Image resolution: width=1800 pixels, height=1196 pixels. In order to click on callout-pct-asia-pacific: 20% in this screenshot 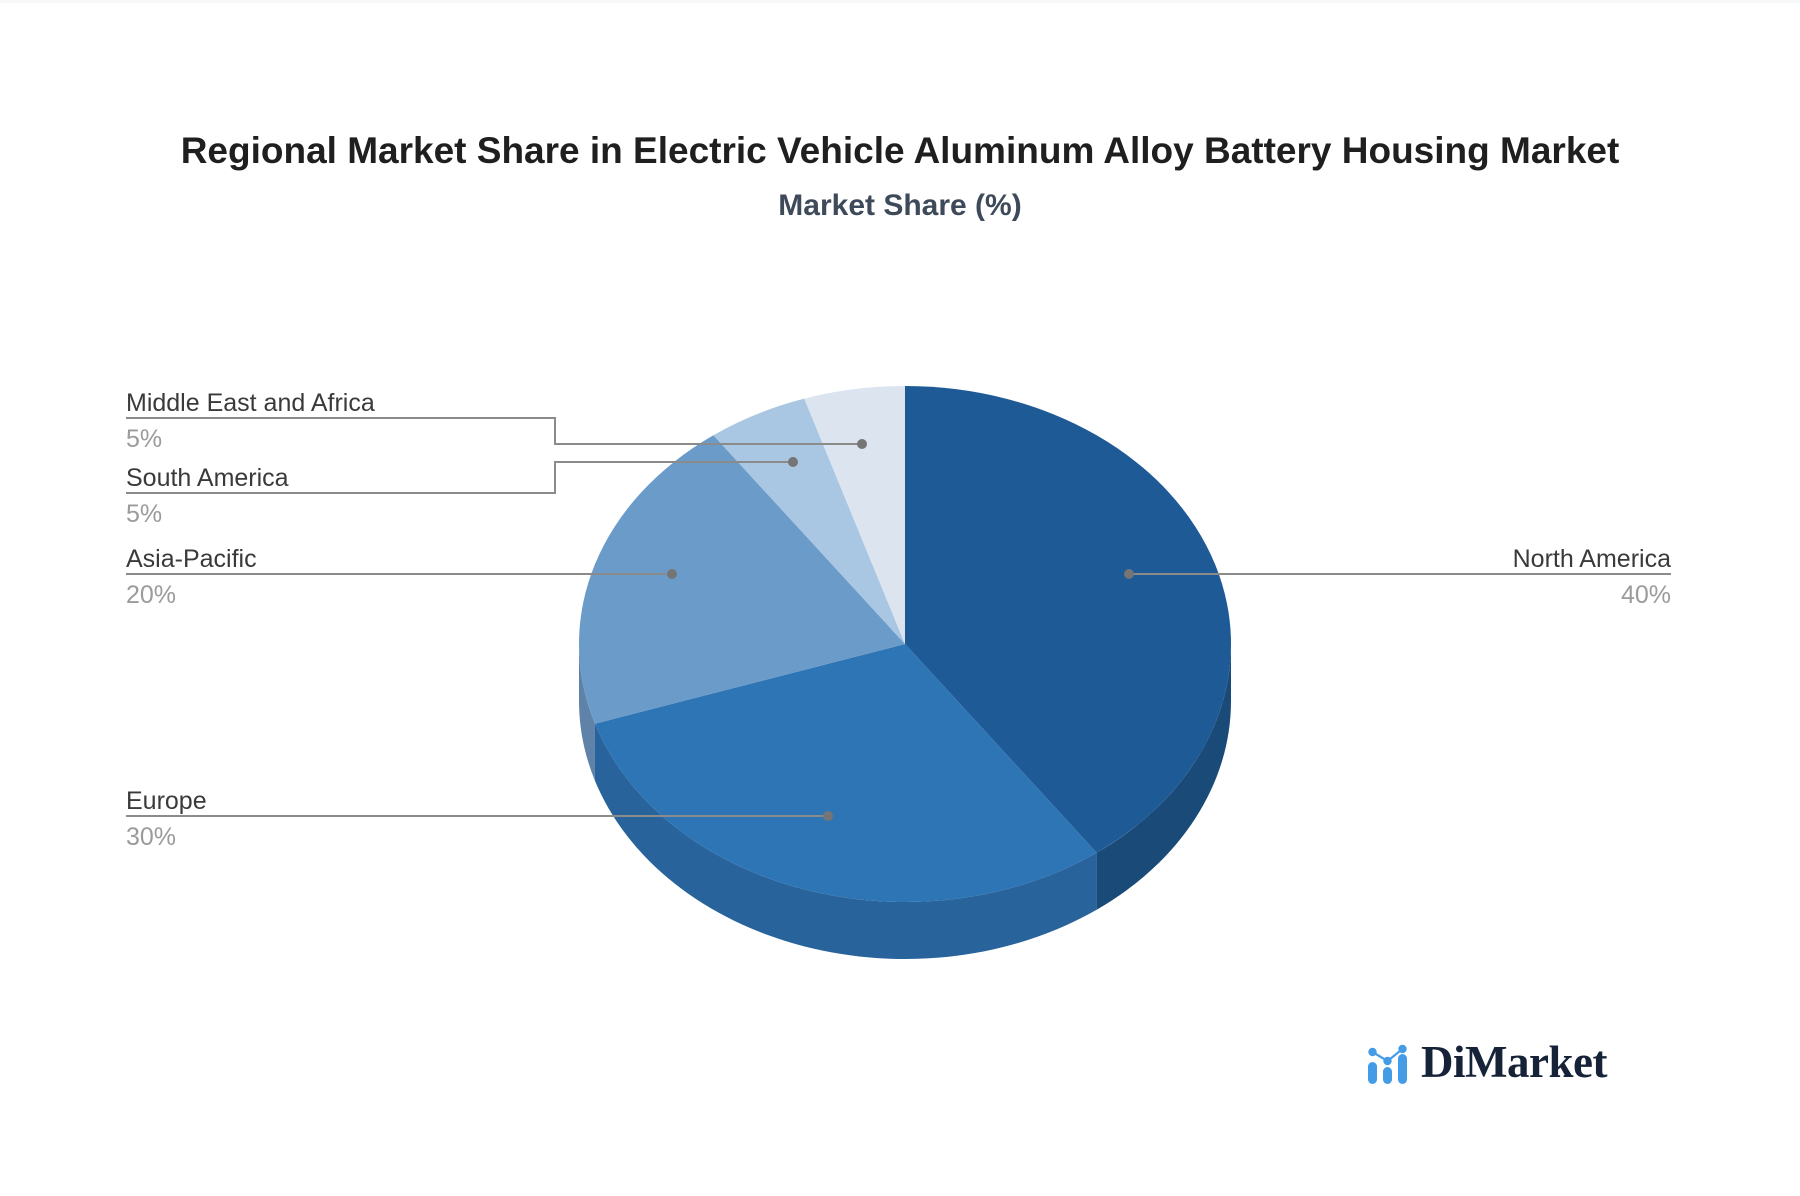, I will do `click(151, 595)`.